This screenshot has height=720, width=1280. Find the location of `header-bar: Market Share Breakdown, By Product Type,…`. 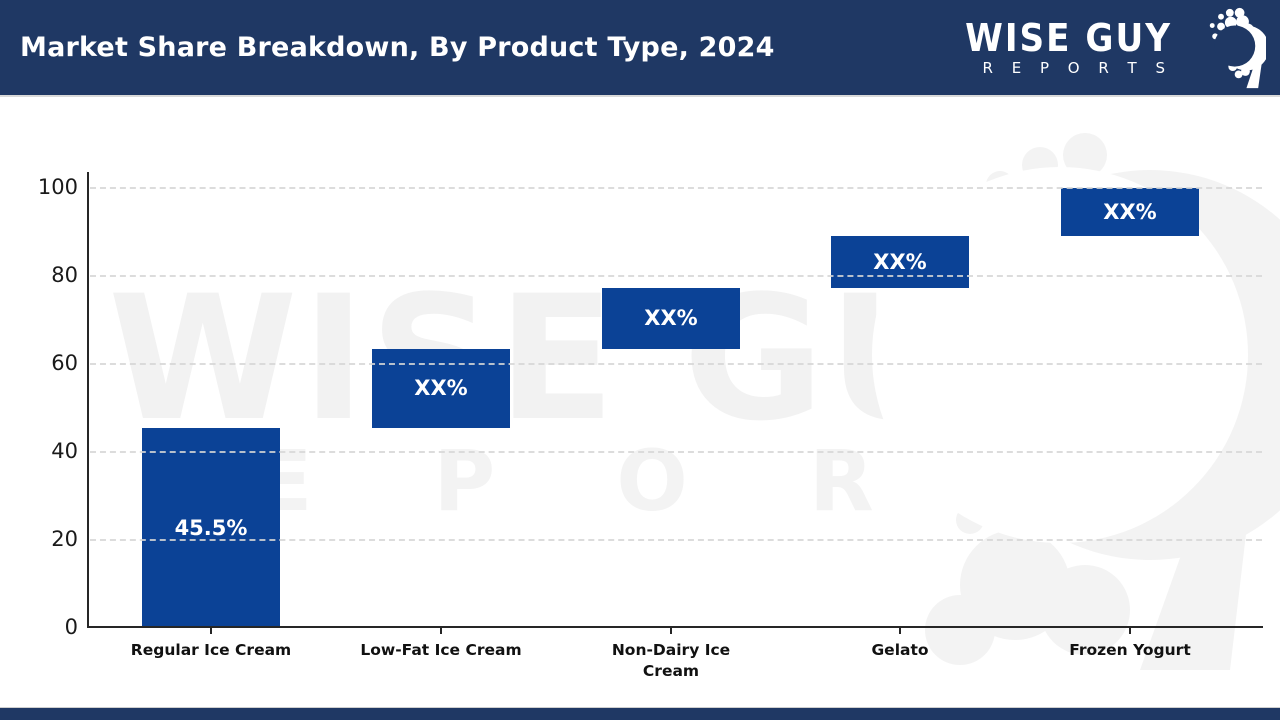

header-bar: Market Share Breakdown, By Product Type,… is located at coordinates (640, 48).